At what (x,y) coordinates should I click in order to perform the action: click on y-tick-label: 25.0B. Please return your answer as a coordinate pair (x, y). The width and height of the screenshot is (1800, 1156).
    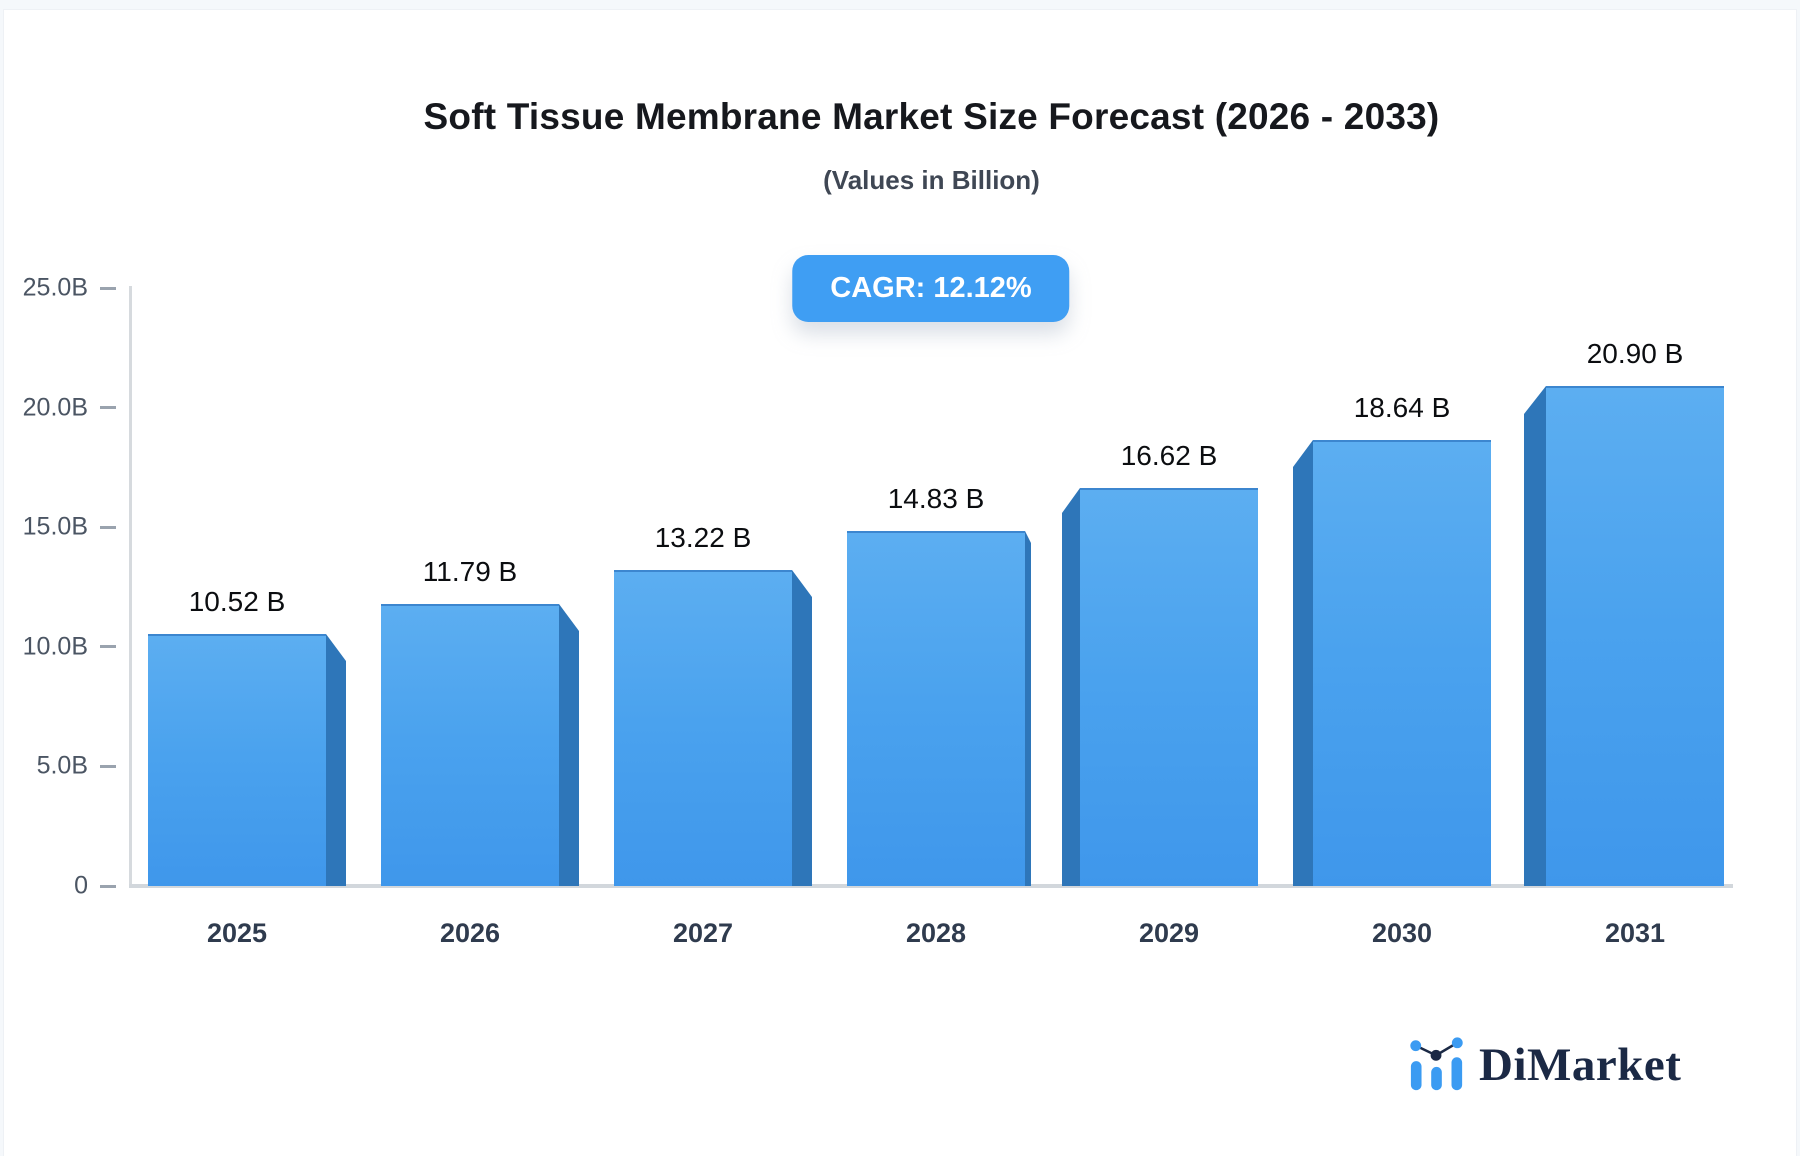
    Looking at the image, I should click on (55, 287).